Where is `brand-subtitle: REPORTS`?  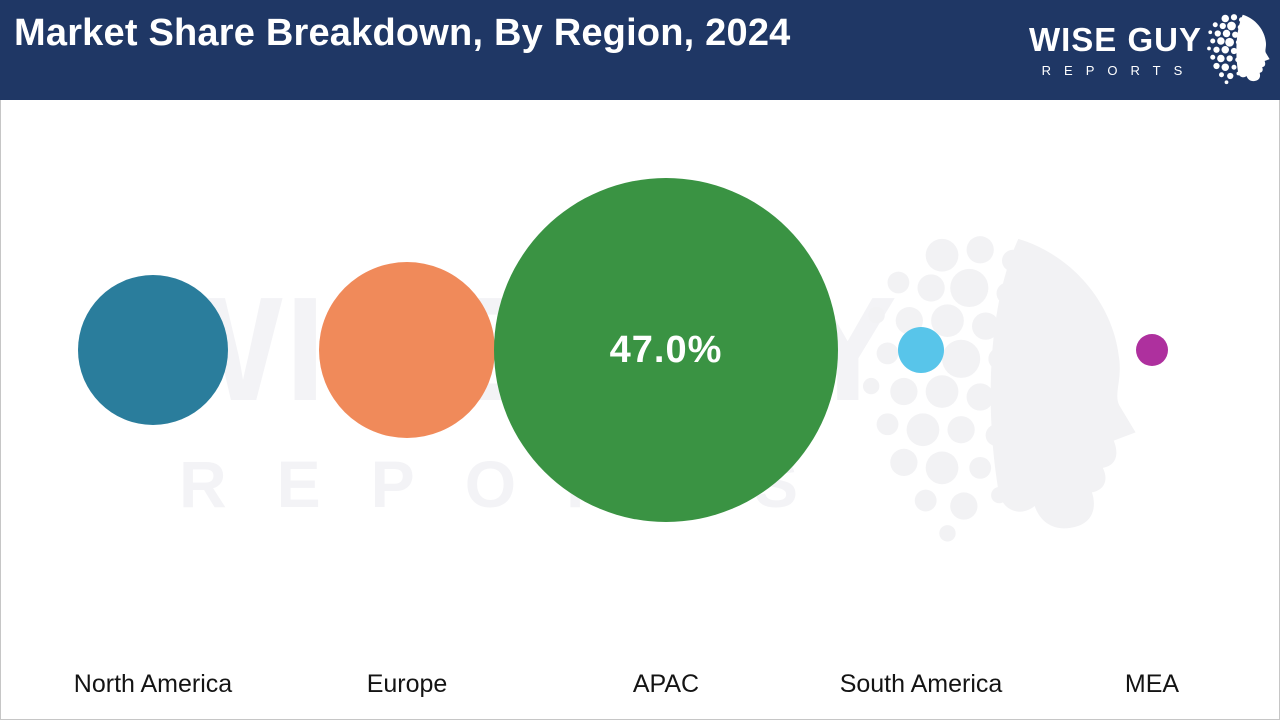 brand-subtitle: REPORTS is located at coordinates (1118, 70).